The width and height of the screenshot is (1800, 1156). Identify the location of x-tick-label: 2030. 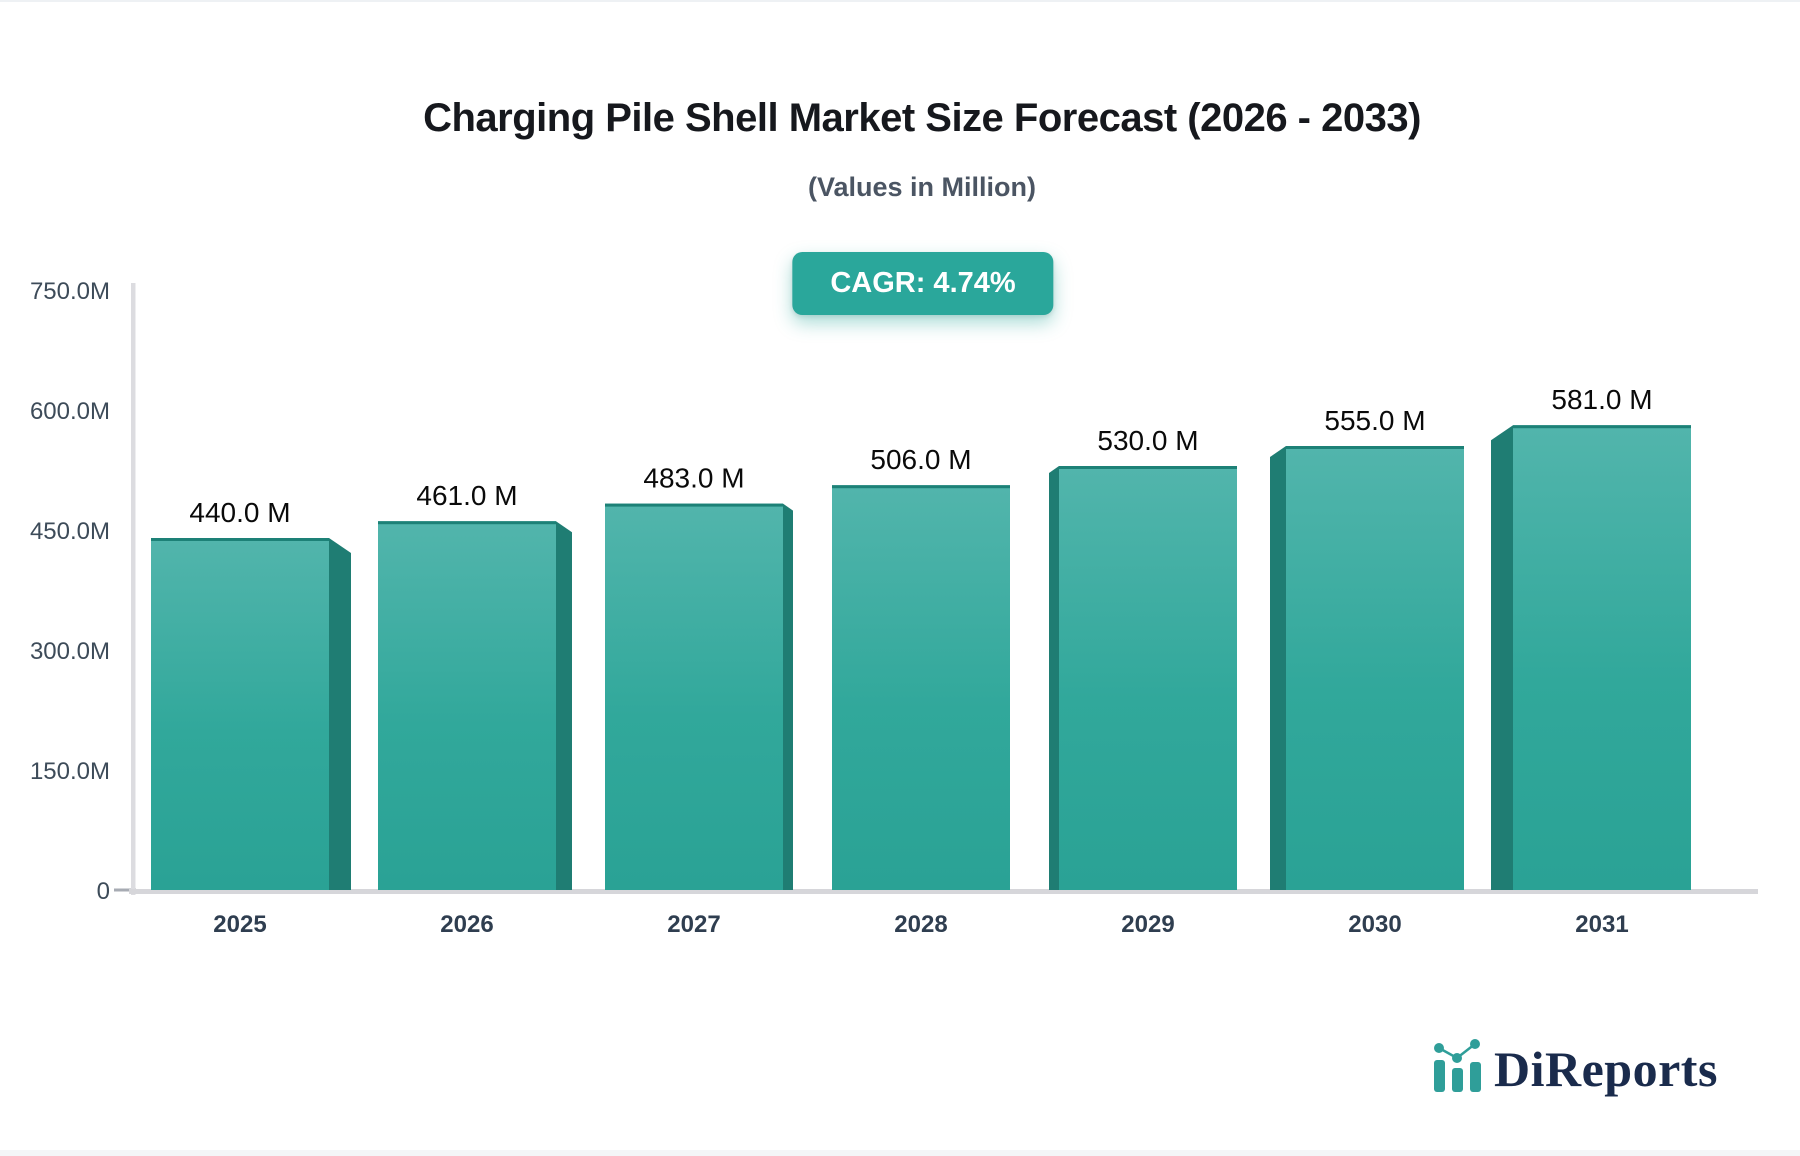
(1374, 924).